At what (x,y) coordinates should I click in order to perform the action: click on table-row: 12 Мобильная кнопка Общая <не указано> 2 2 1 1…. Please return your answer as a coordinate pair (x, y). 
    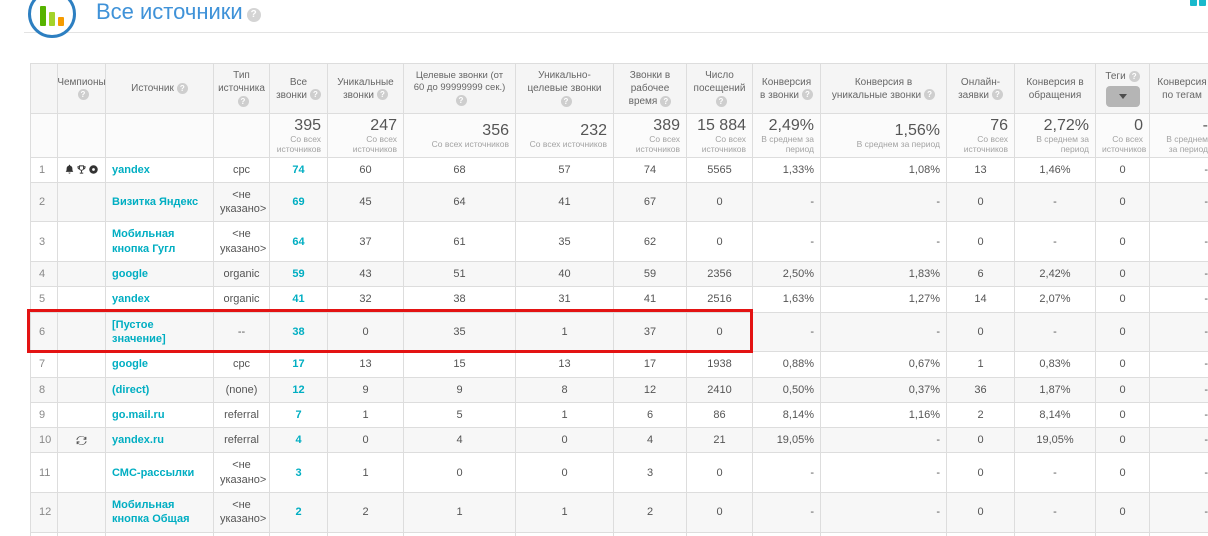
    Looking at the image, I should click on (619, 512).